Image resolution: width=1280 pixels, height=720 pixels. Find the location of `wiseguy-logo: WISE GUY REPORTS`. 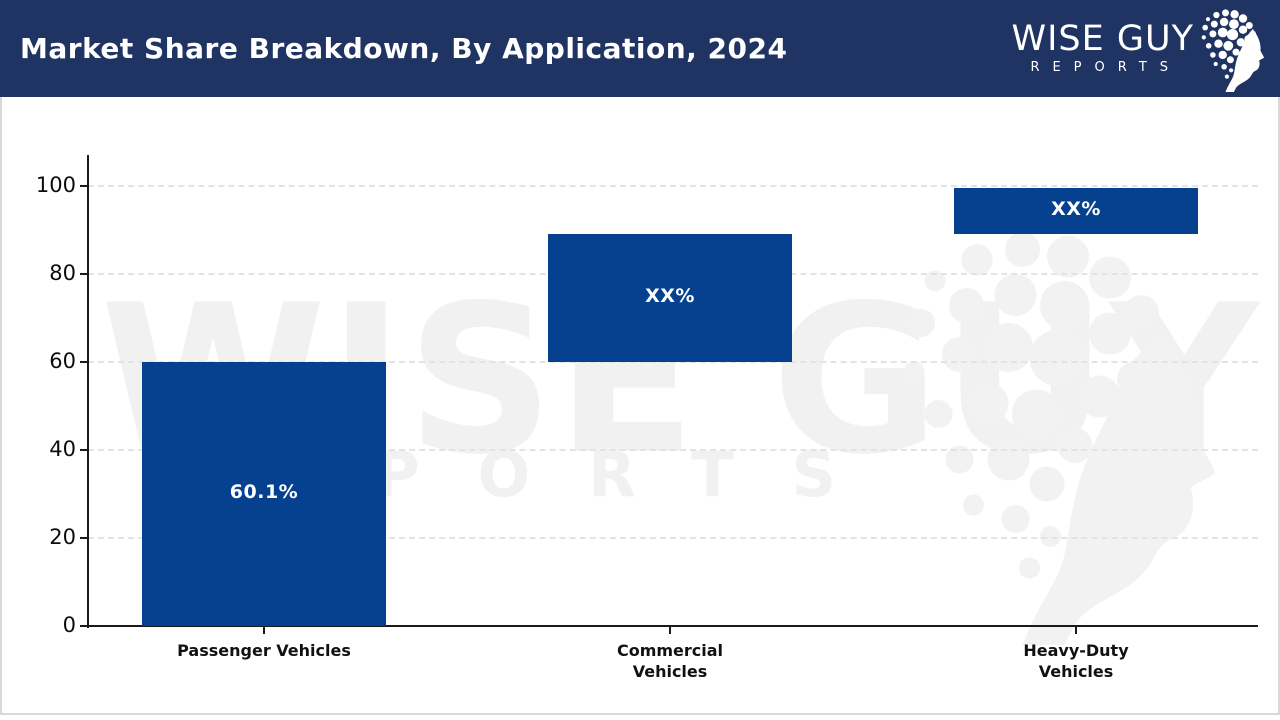

wiseguy-logo: WISE GUY REPORTS is located at coordinates (1137, 49).